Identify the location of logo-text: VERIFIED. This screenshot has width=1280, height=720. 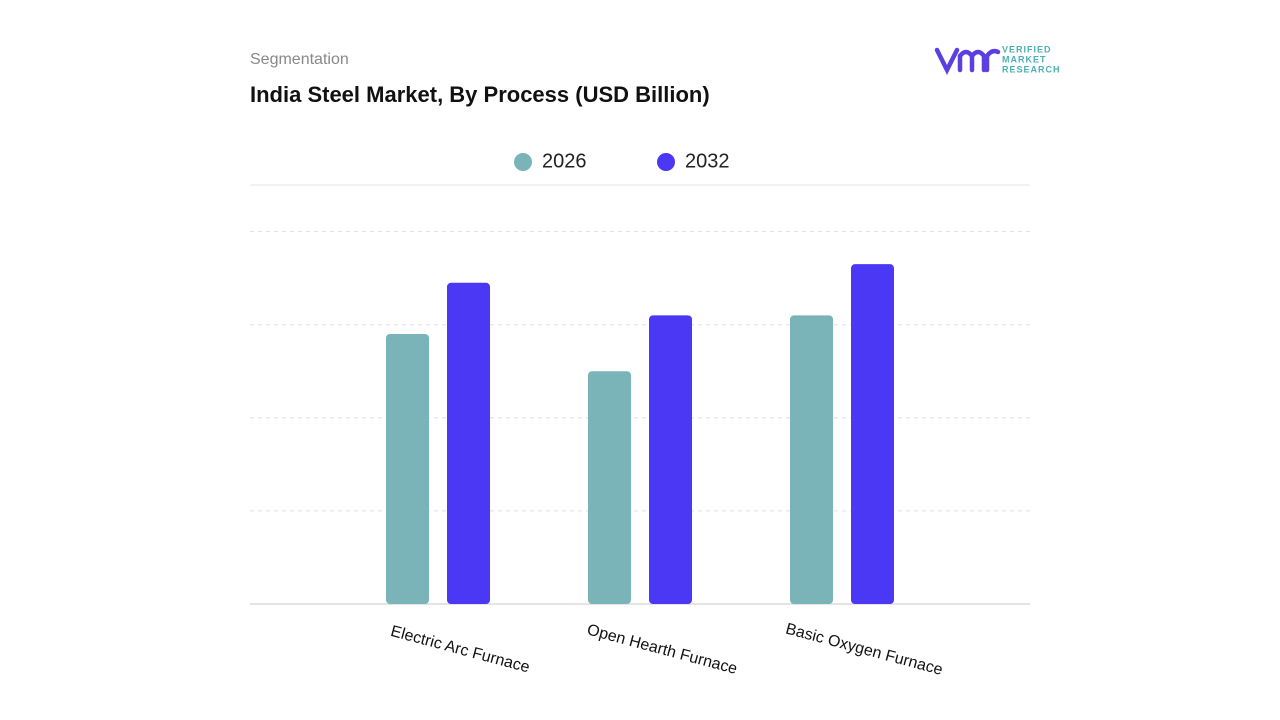
(1027, 49).